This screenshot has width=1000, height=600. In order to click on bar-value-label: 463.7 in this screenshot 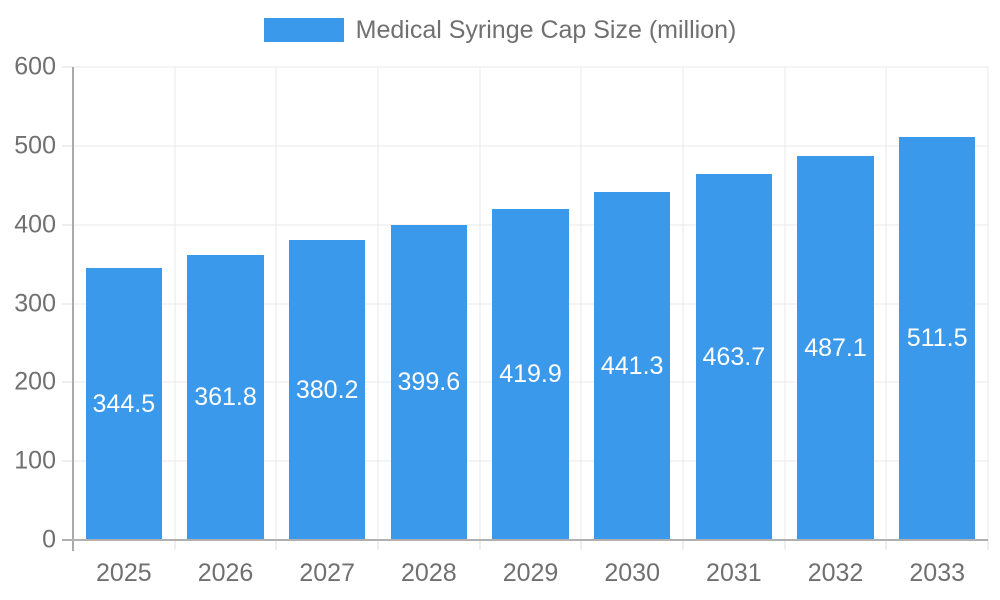, I will do `click(734, 356)`.